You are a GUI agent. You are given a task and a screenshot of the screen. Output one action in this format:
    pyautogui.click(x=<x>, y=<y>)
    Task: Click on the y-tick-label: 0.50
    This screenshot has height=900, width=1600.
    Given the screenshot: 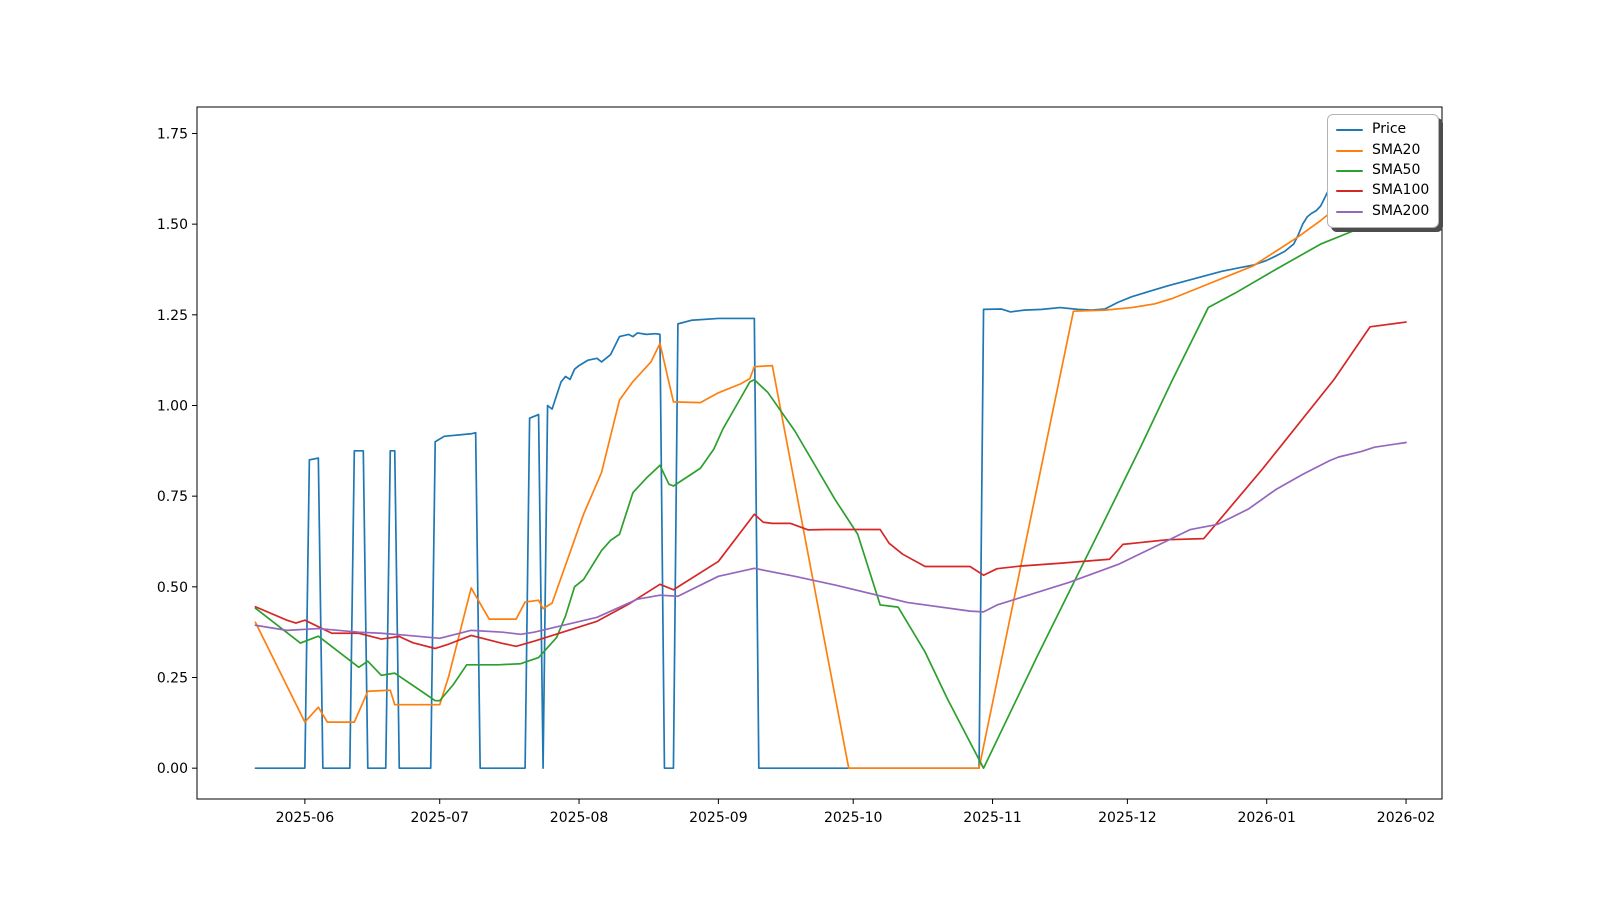 What is the action you would take?
    pyautogui.click(x=172, y=588)
    